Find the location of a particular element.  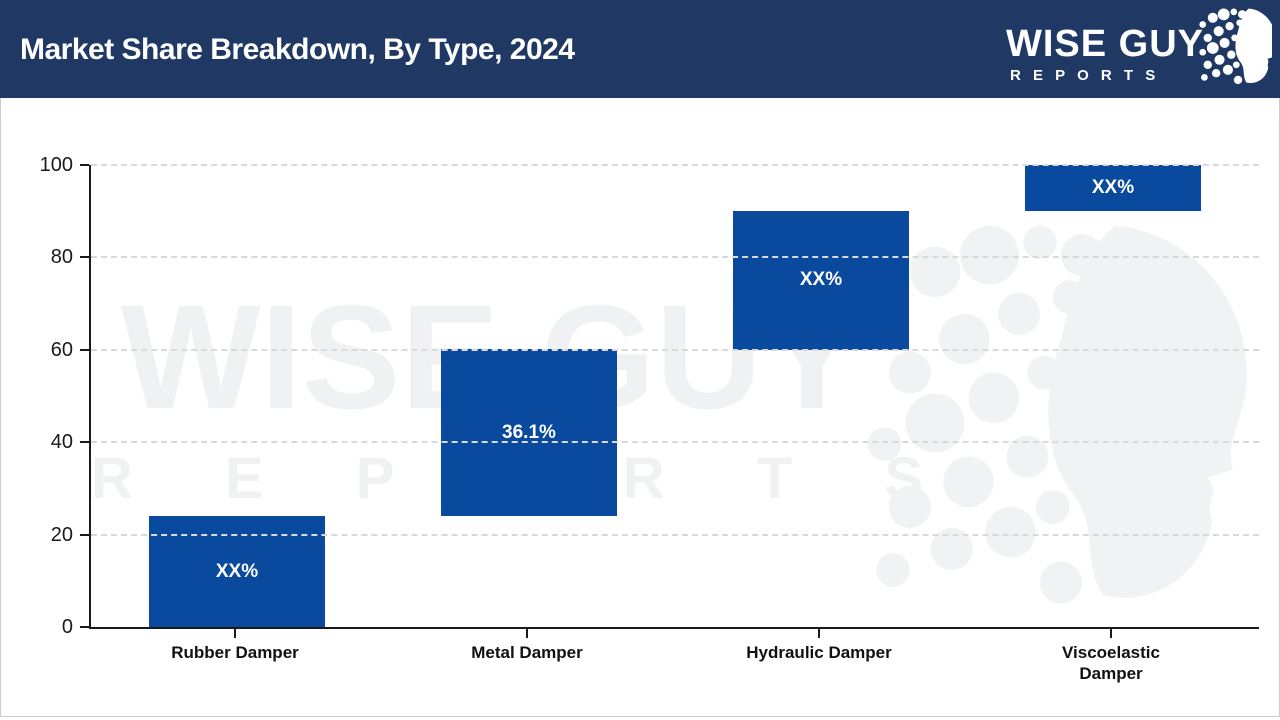

y-tick-label: 40 is located at coordinates (61, 442).